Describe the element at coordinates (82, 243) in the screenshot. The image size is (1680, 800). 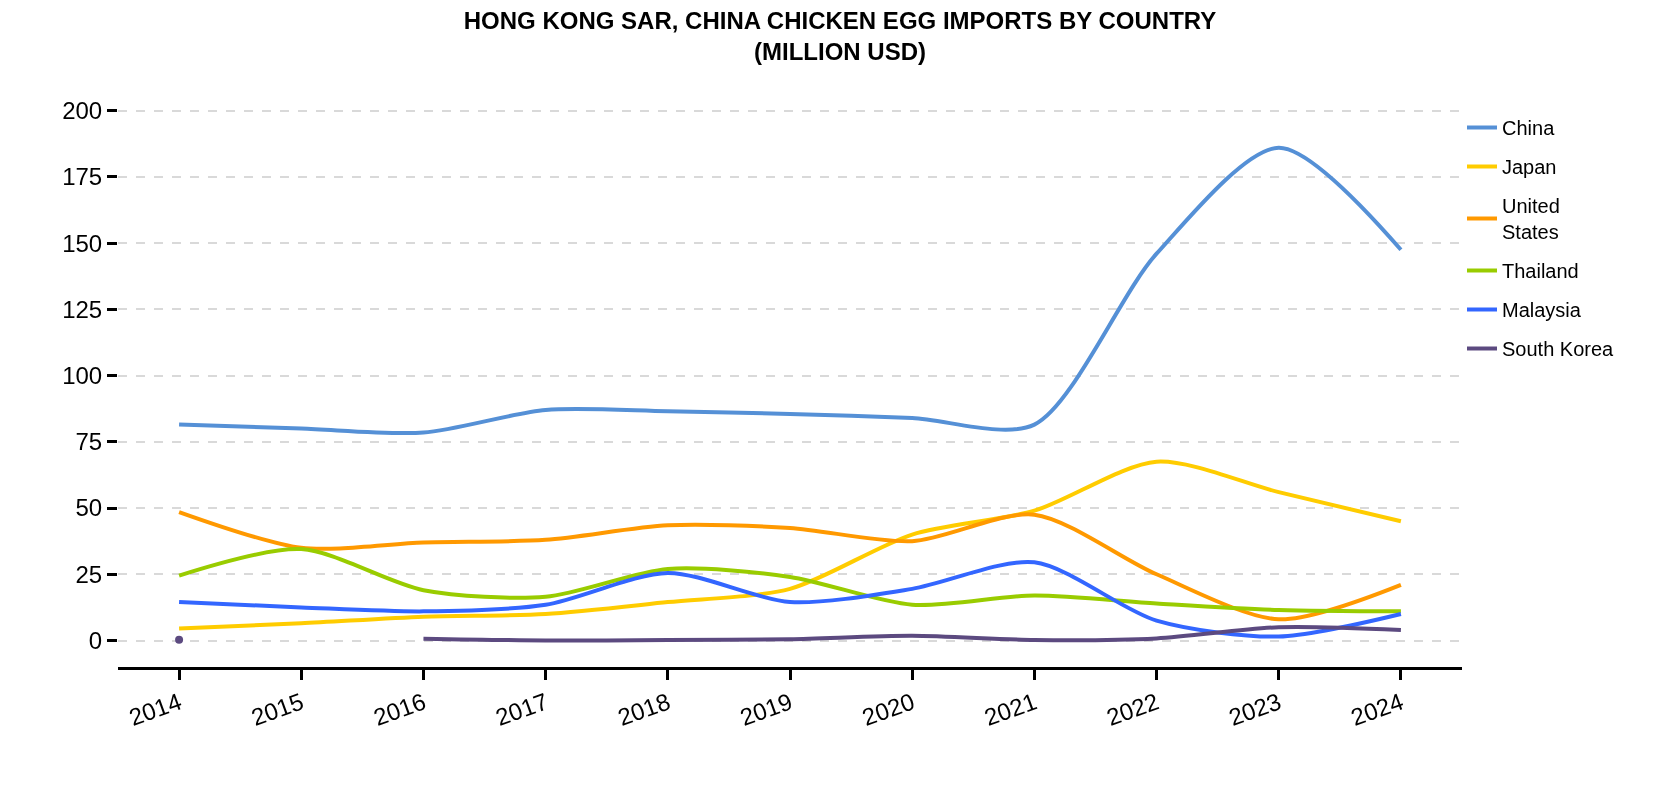
I see `y-tick-label: 150` at that location.